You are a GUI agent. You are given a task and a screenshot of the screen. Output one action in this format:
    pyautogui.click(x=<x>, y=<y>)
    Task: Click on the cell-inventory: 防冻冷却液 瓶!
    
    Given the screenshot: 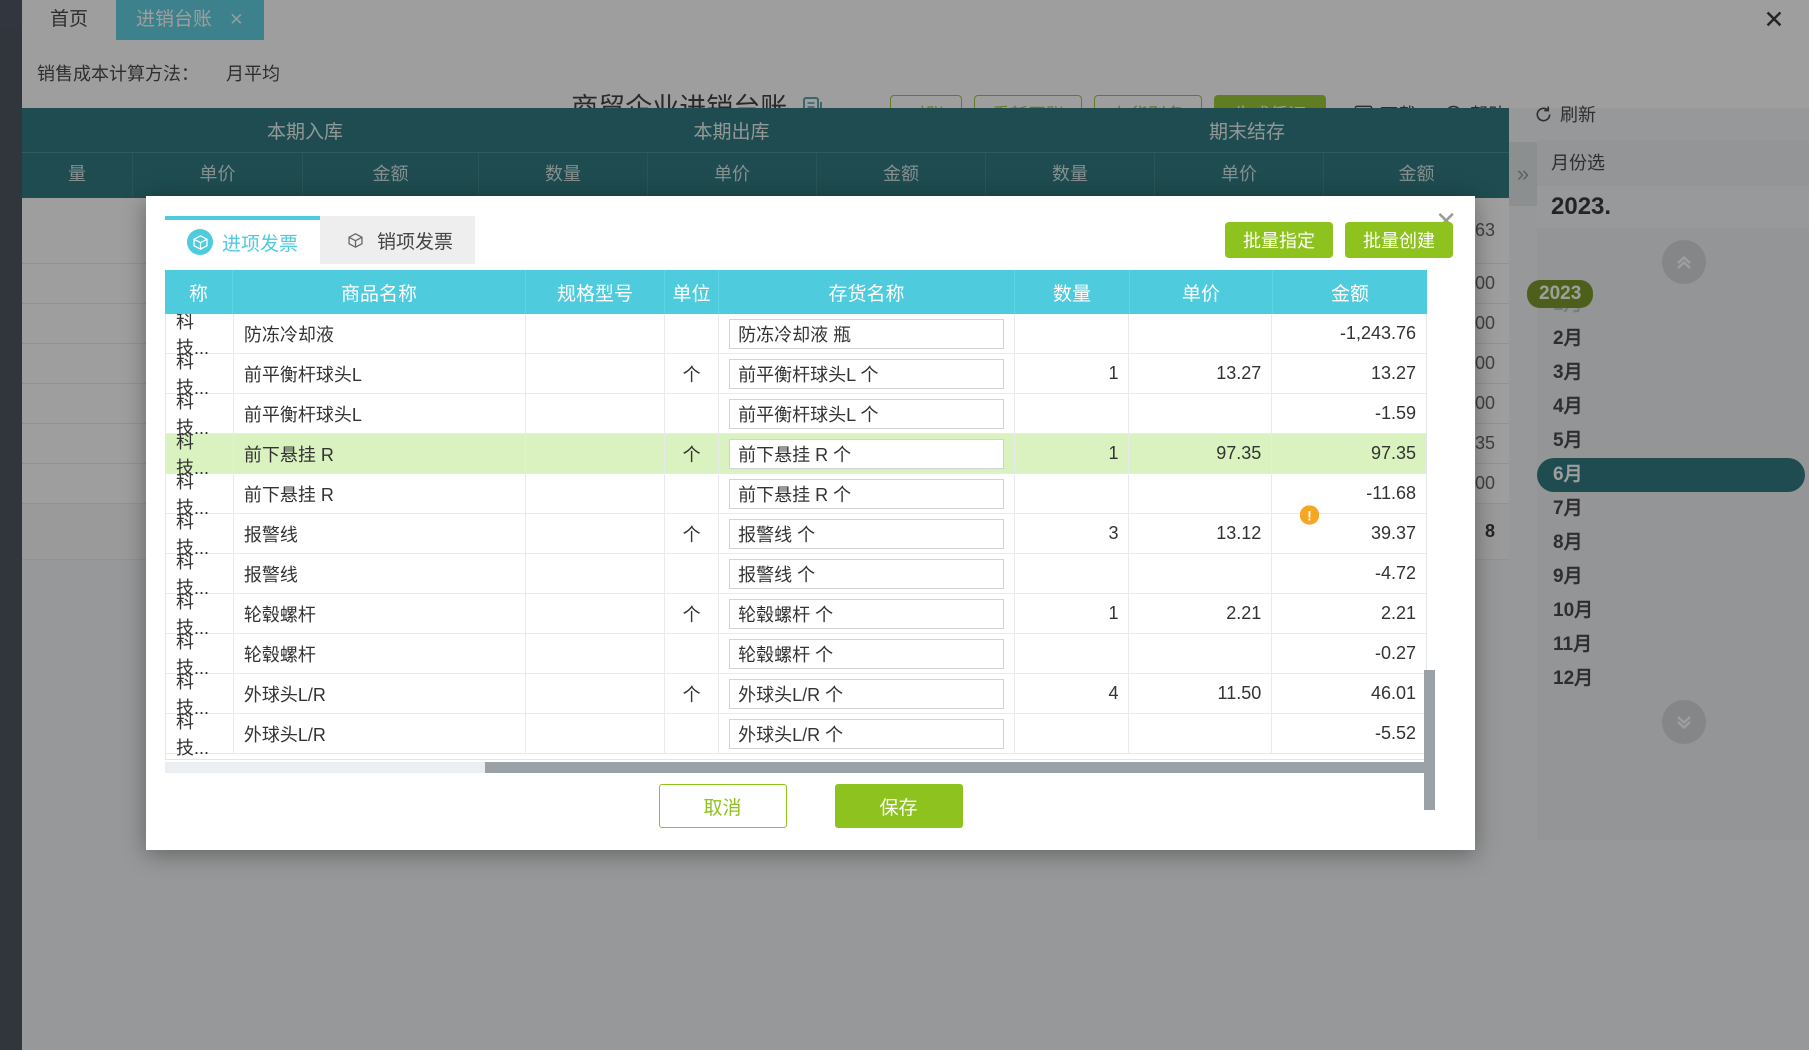 What is the action you would take?
    pyautogui.click(x=1019, y=419)
    